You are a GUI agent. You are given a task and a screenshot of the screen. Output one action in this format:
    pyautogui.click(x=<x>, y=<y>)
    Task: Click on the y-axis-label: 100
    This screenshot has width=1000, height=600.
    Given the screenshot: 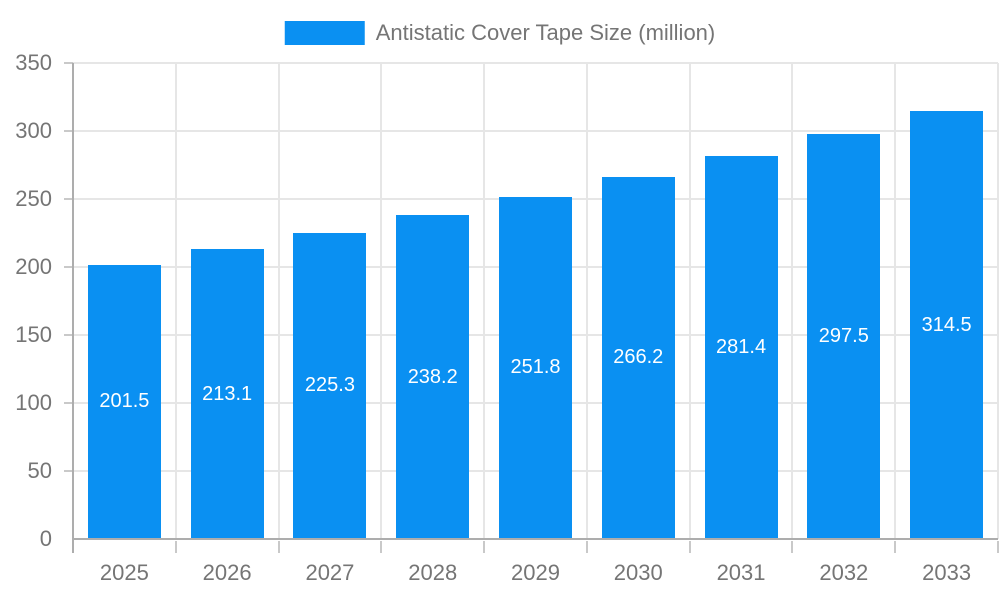 What is the action you would take?
    pyautogui.click(x=33, y=402)
    